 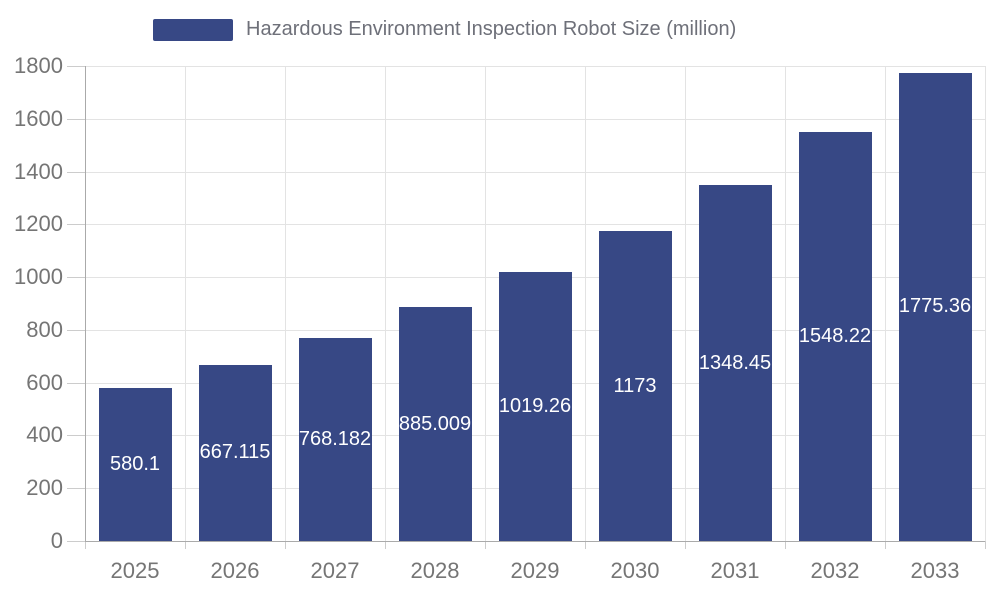 I want to click on bar-value-label: 580.1, so click(x=135, y=463).